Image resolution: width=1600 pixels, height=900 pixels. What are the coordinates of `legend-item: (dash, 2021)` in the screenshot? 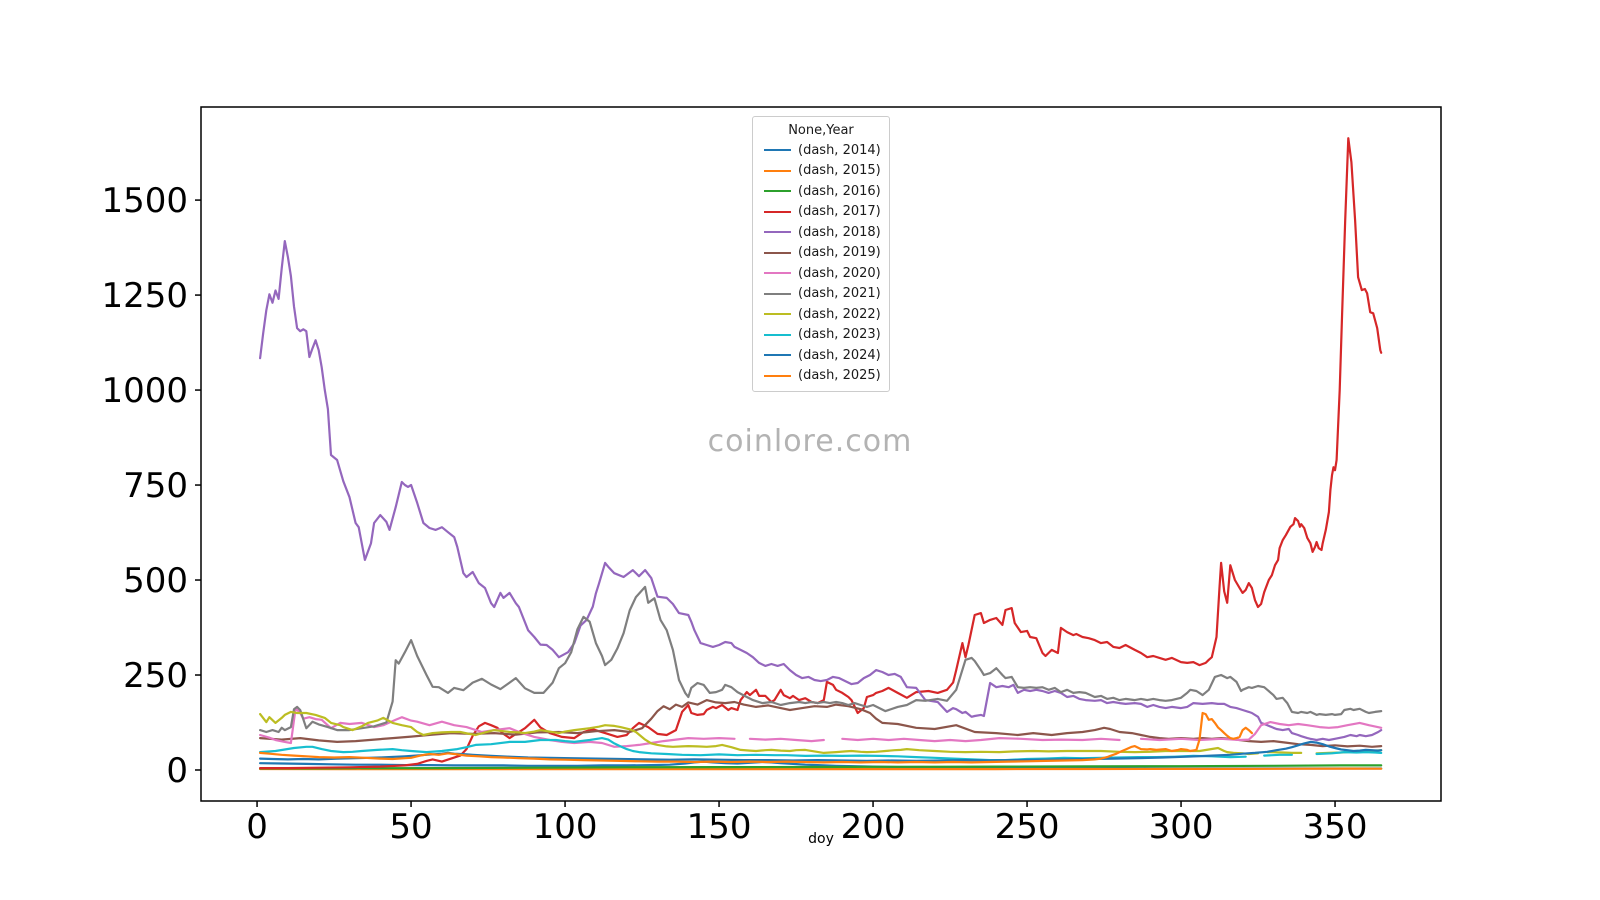 It's located at (821, 294).